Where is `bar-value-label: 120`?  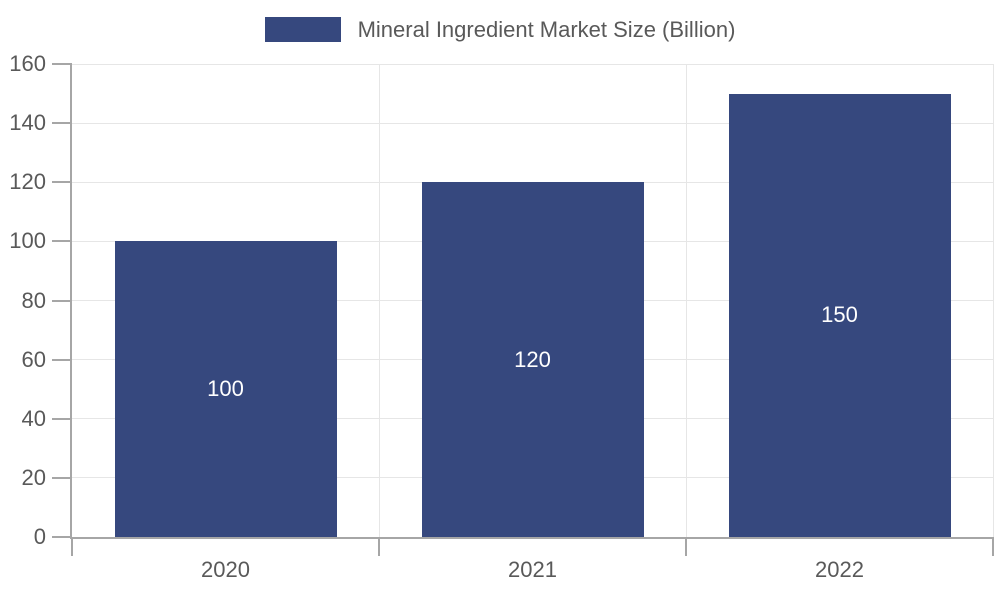 bar-value-label: 120 is located at coordinates (532, 359).